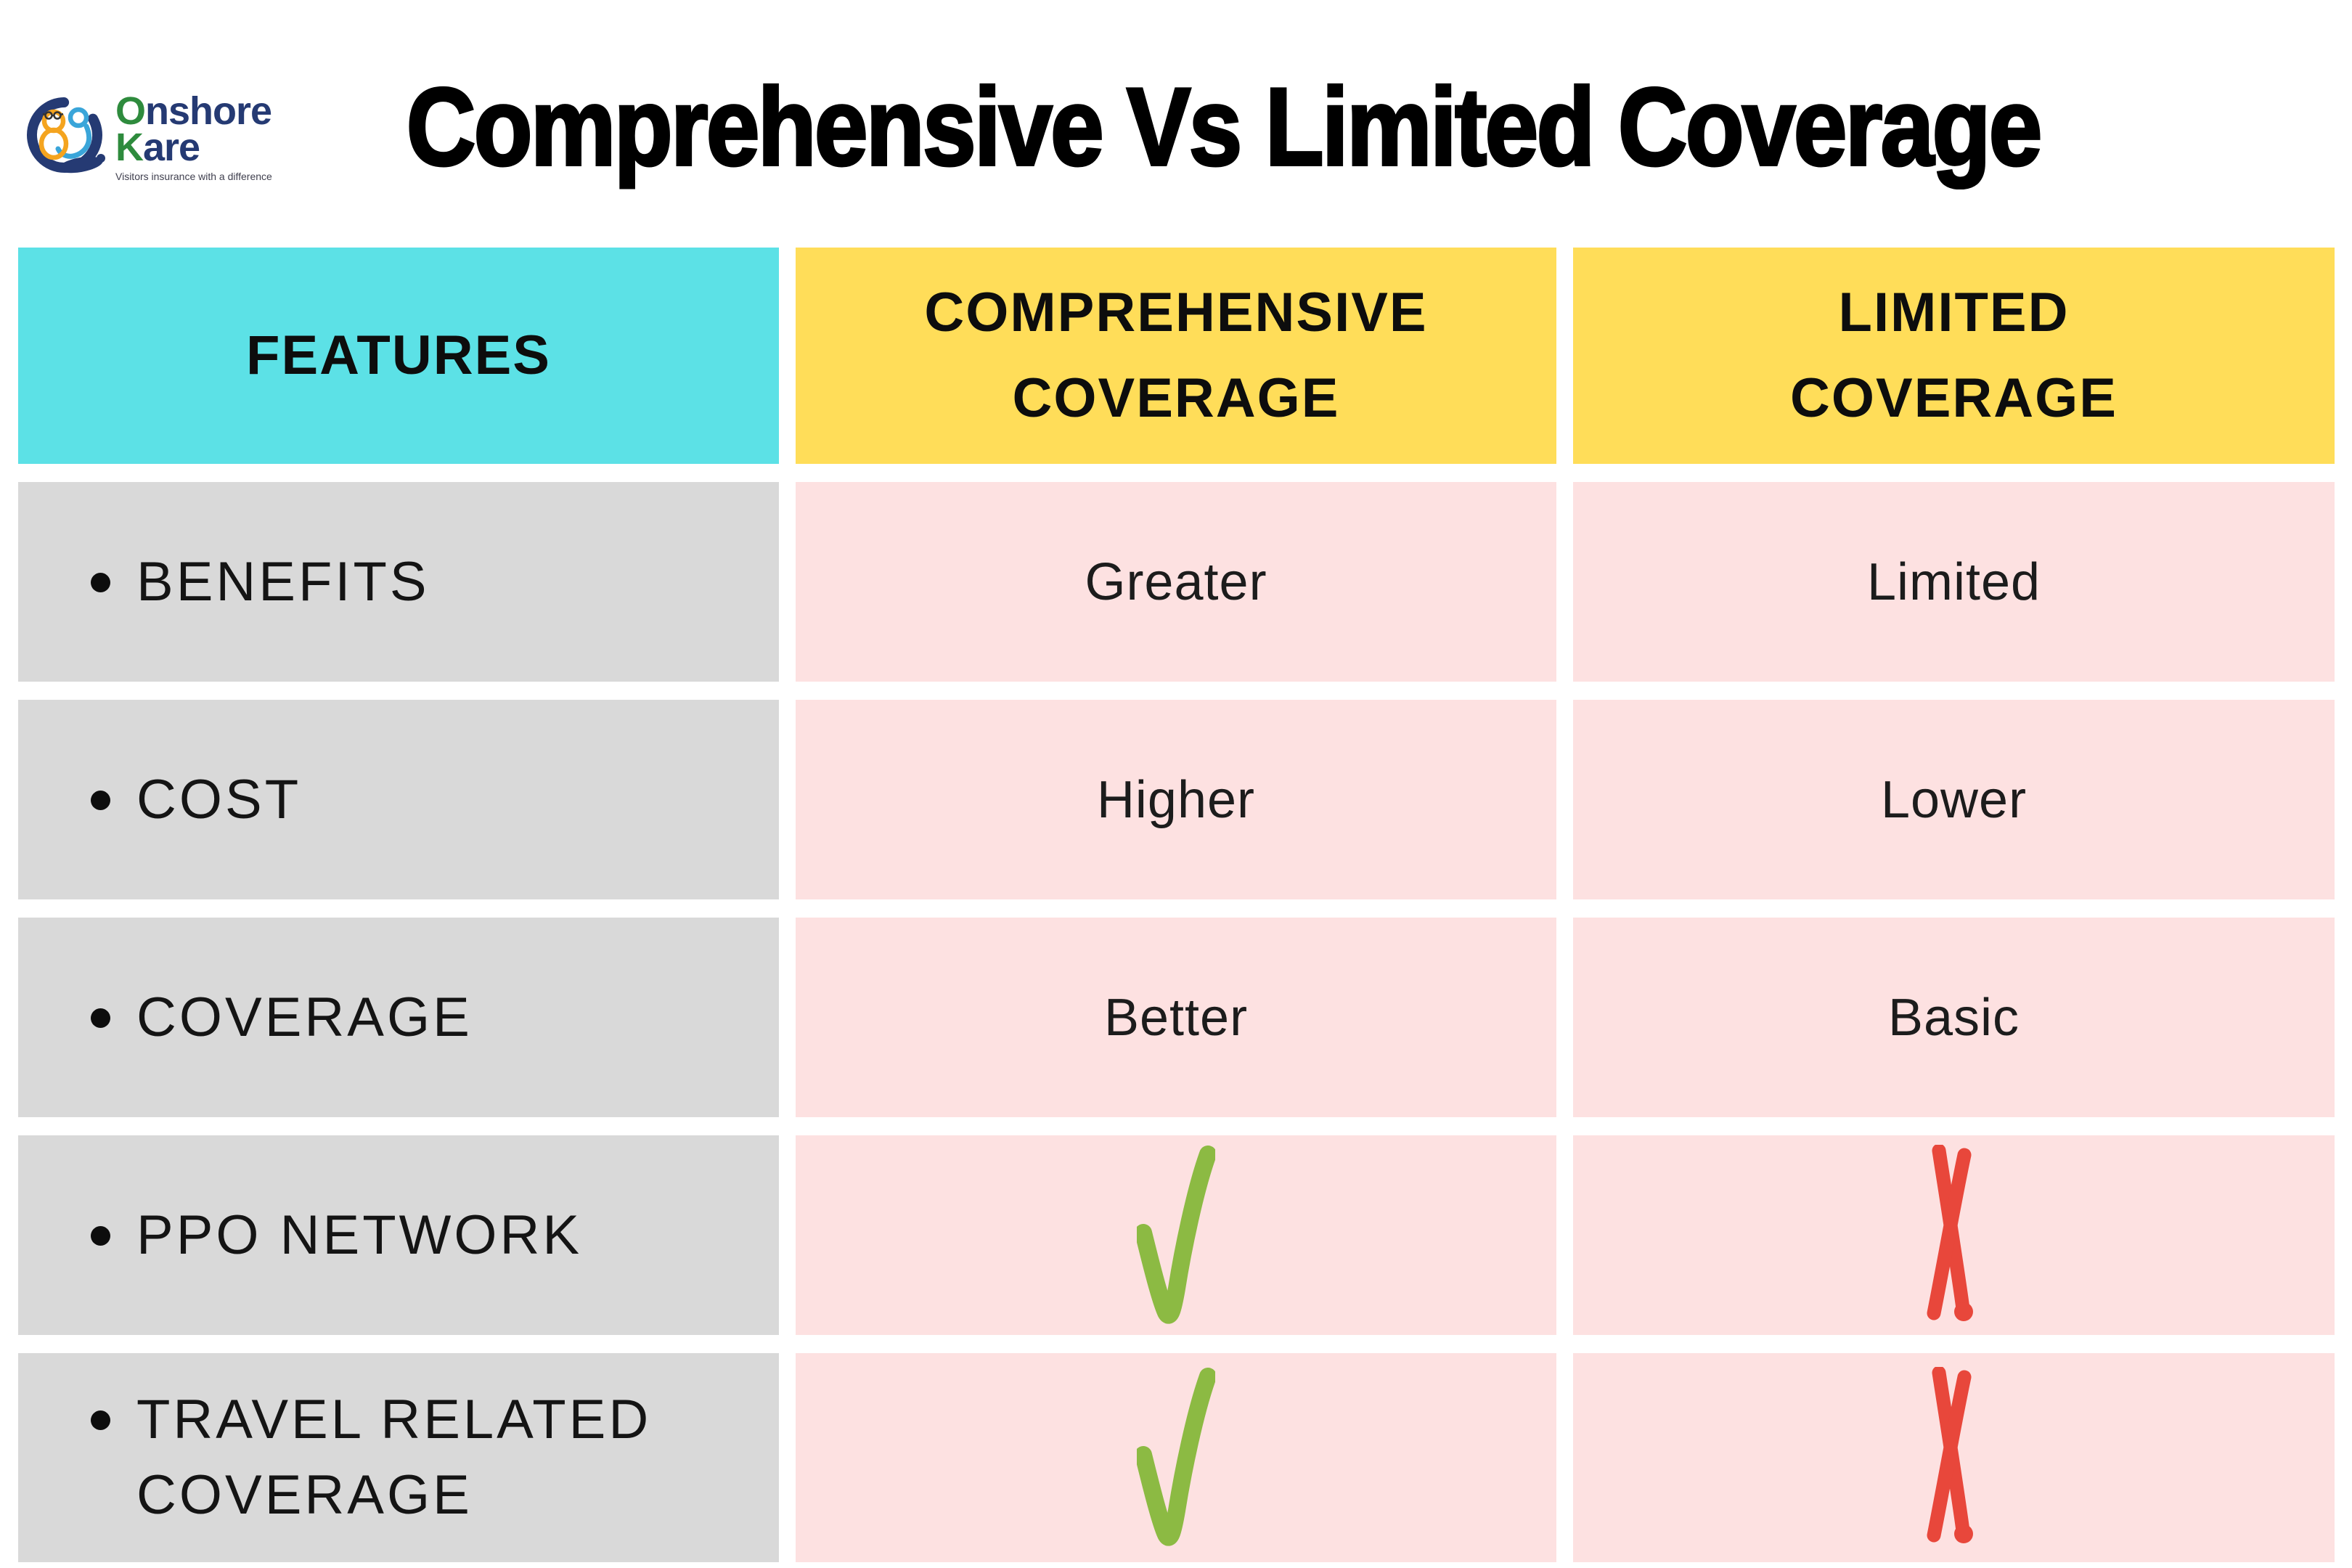  I want to click on logo-word-onshore: Onshore, so click(194, 111).